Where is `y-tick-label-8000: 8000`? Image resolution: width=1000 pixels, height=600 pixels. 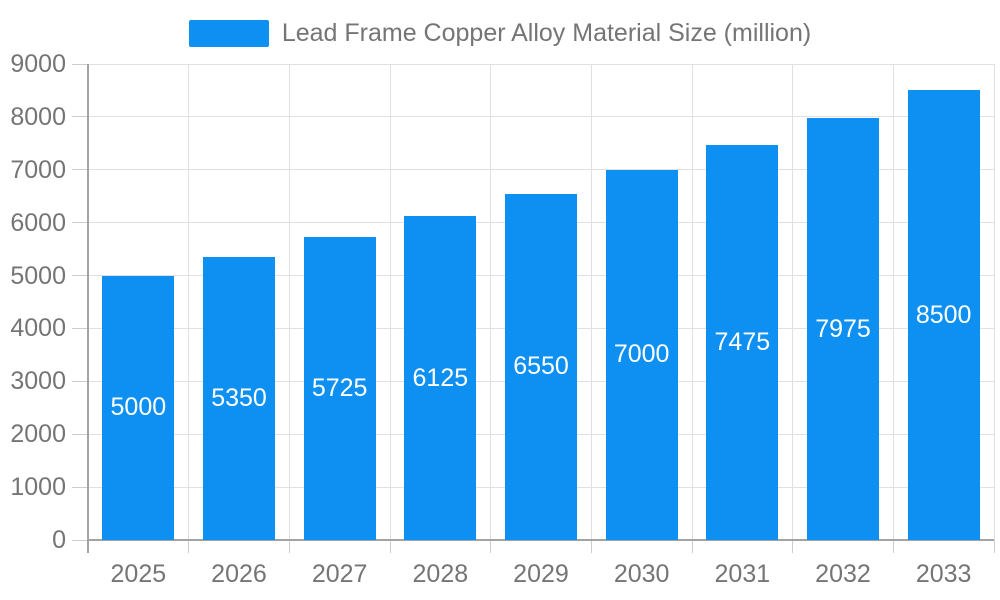
y-tick-label-8000: 8000 is located at coordinates (38, 116).